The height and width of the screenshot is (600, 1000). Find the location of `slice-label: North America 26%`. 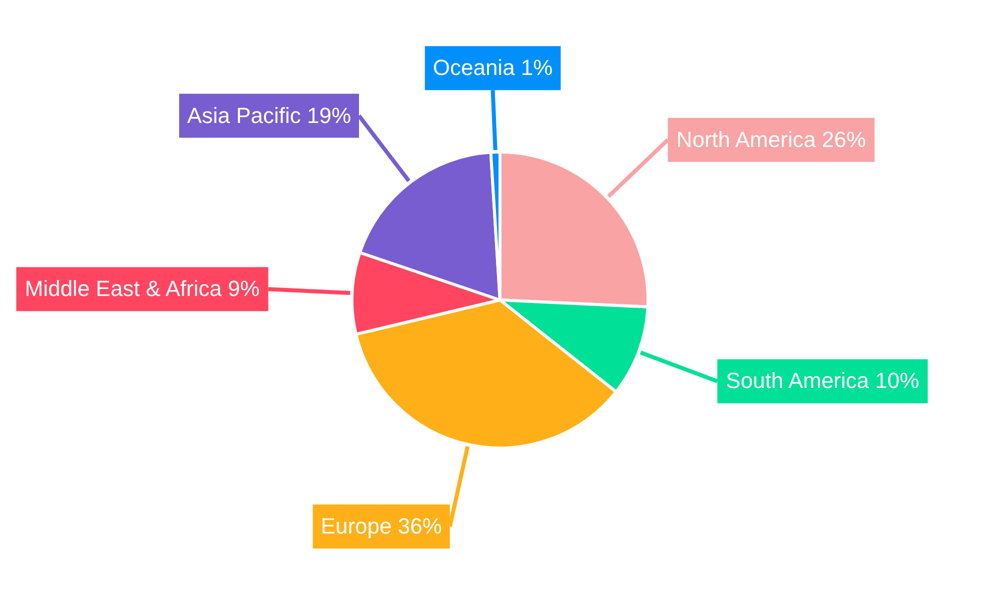

slice-label: North America 26% is located at coordinates (771, 139).